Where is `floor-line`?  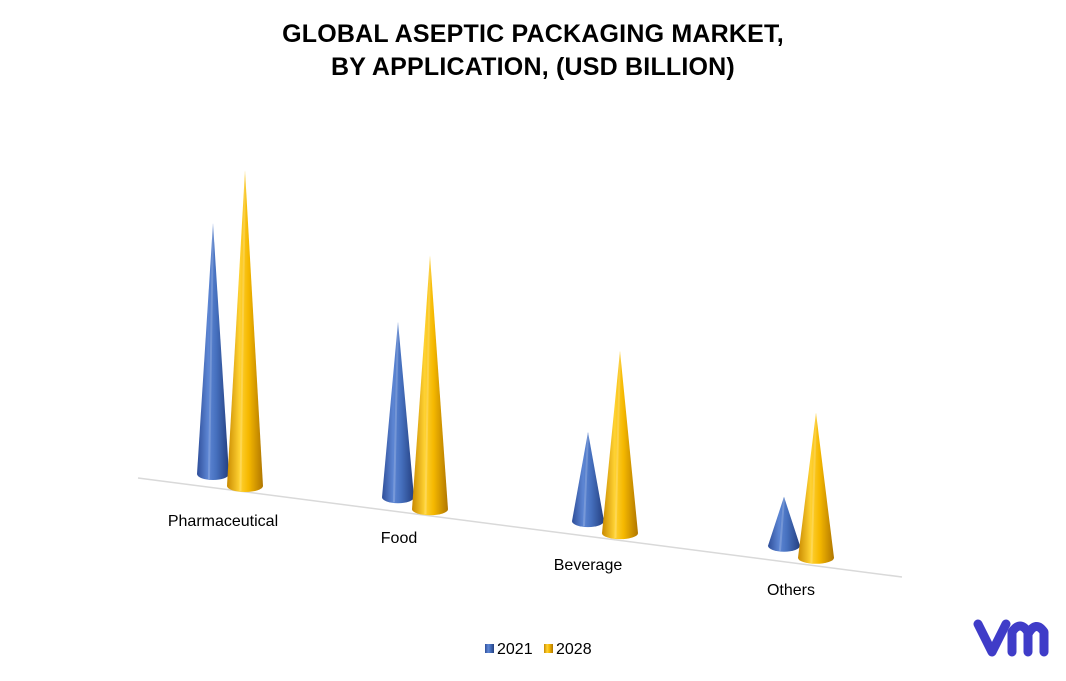
floor-line is located at coordinates (520, 527).